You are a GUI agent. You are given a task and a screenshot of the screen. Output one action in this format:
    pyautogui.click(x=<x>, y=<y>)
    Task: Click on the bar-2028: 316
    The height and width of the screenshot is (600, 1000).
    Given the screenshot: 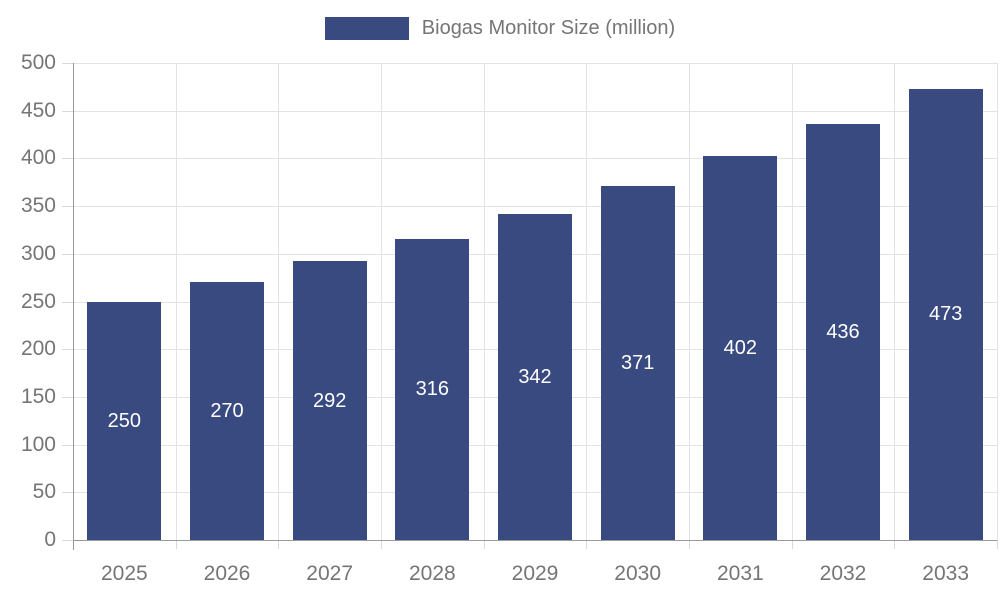 What is the action you would take?
    pyautogui.click(x=432, y=389)
    